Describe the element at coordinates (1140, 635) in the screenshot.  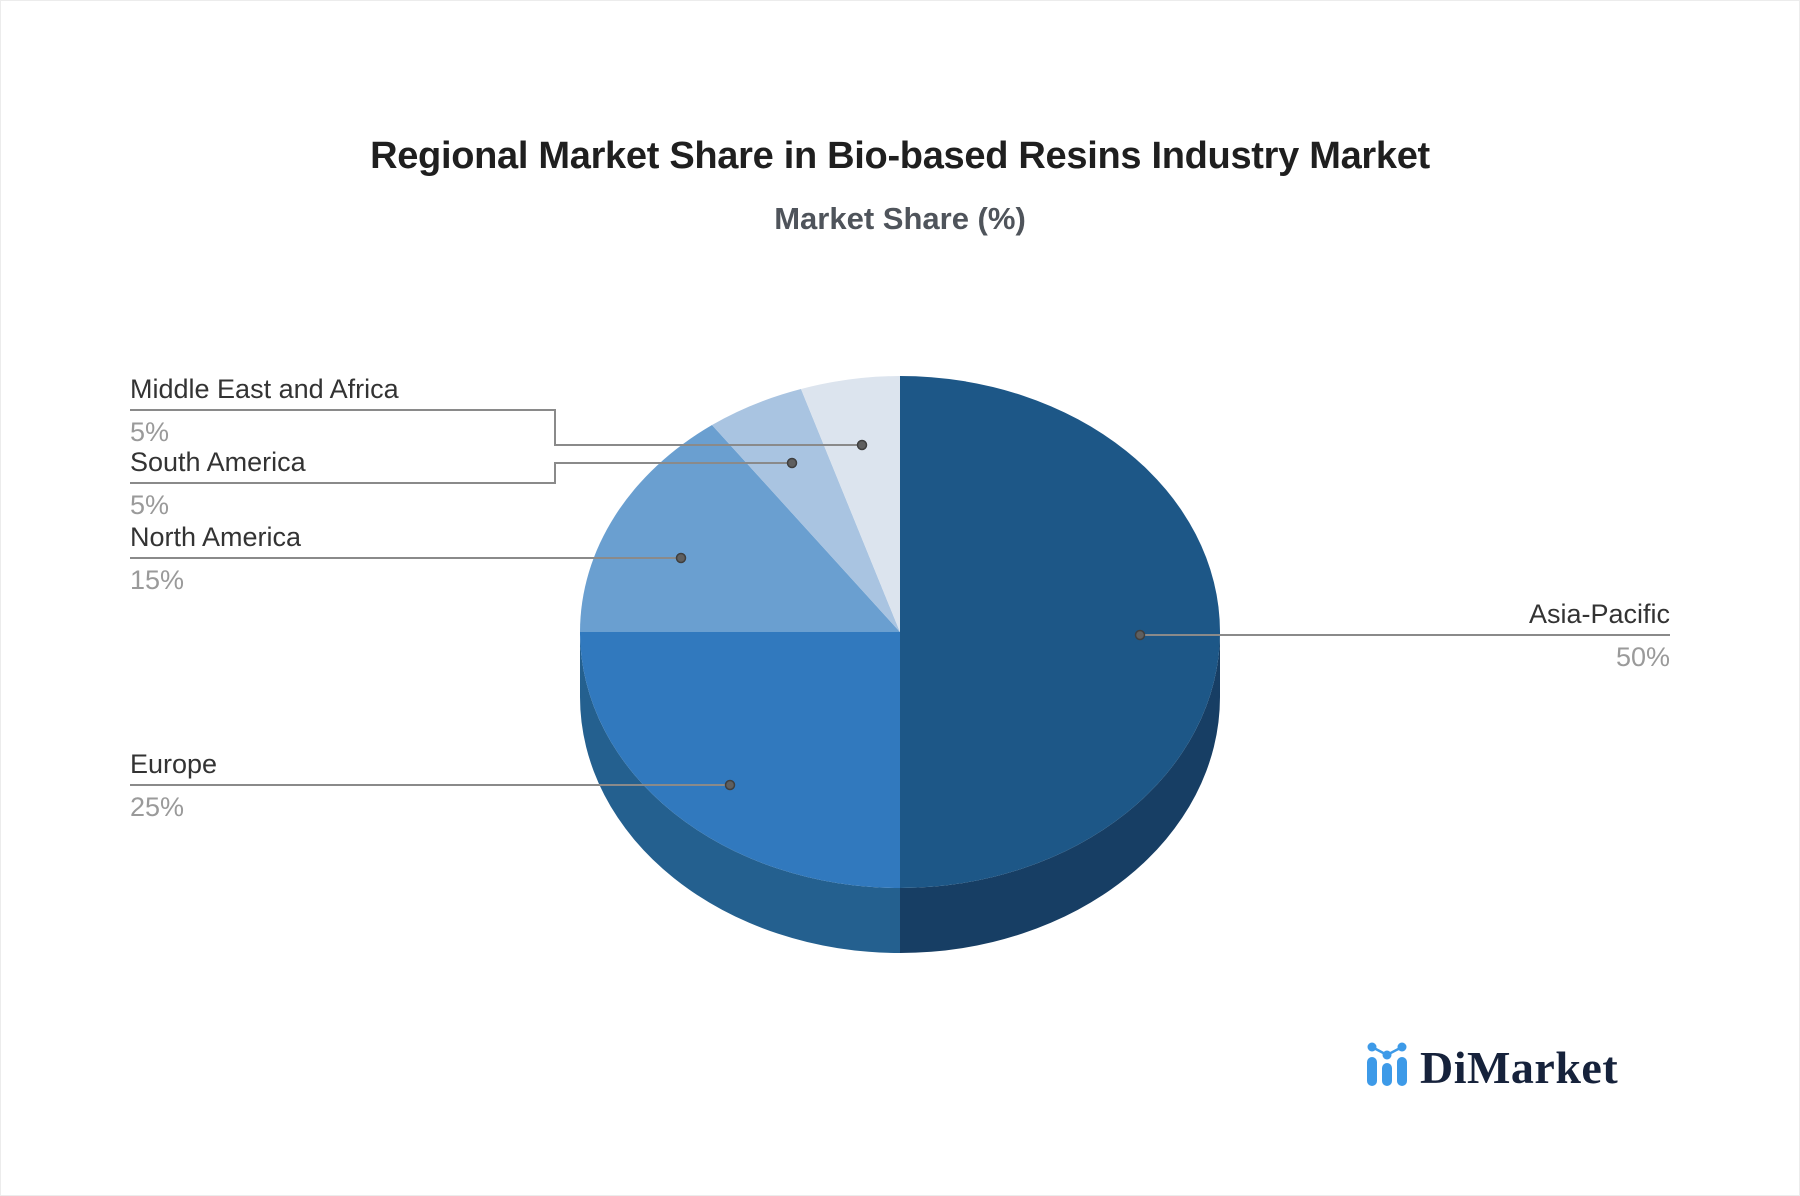
I see `leader-dot-asia-pacific` at that location.